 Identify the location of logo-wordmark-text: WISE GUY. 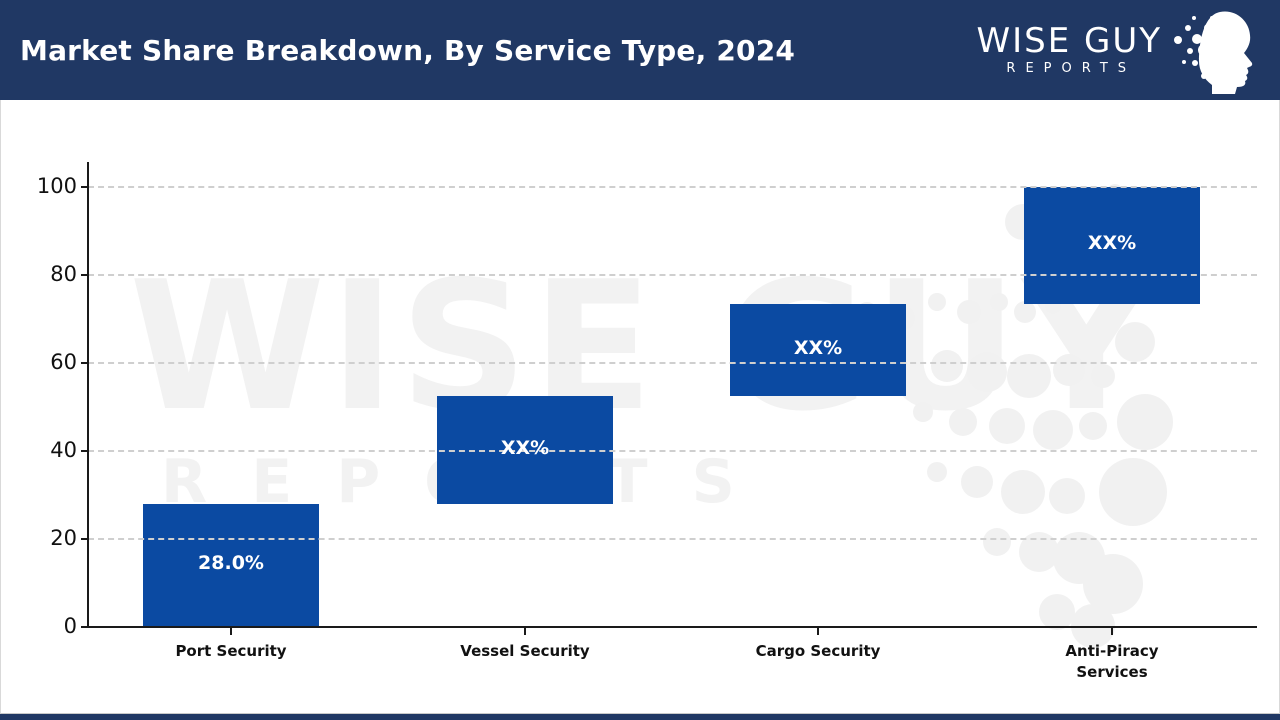
(1069, 40).